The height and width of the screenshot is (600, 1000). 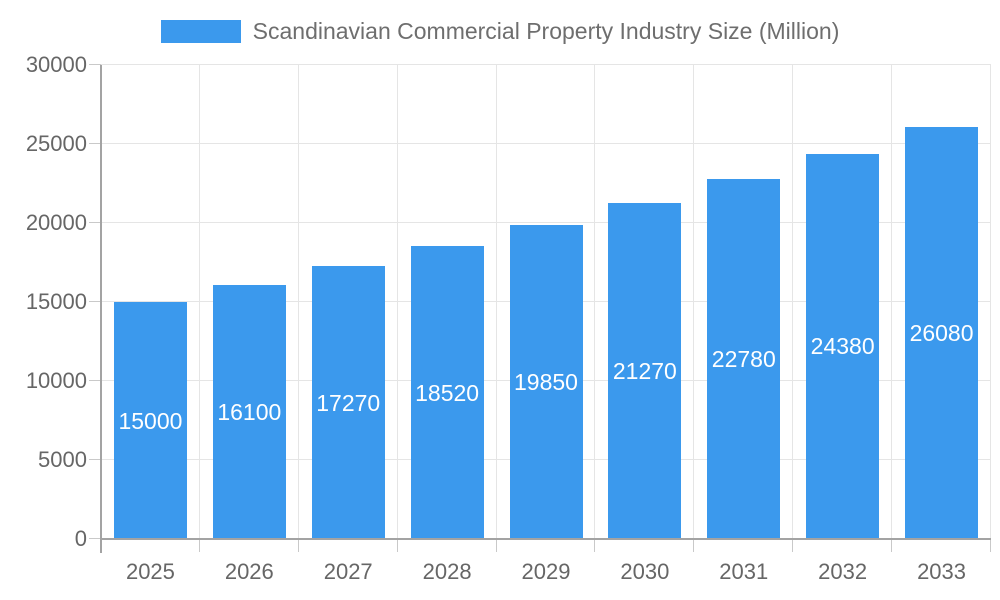 I want to click on x-axis-tick-label: 2030, so click(x=645, y=571).